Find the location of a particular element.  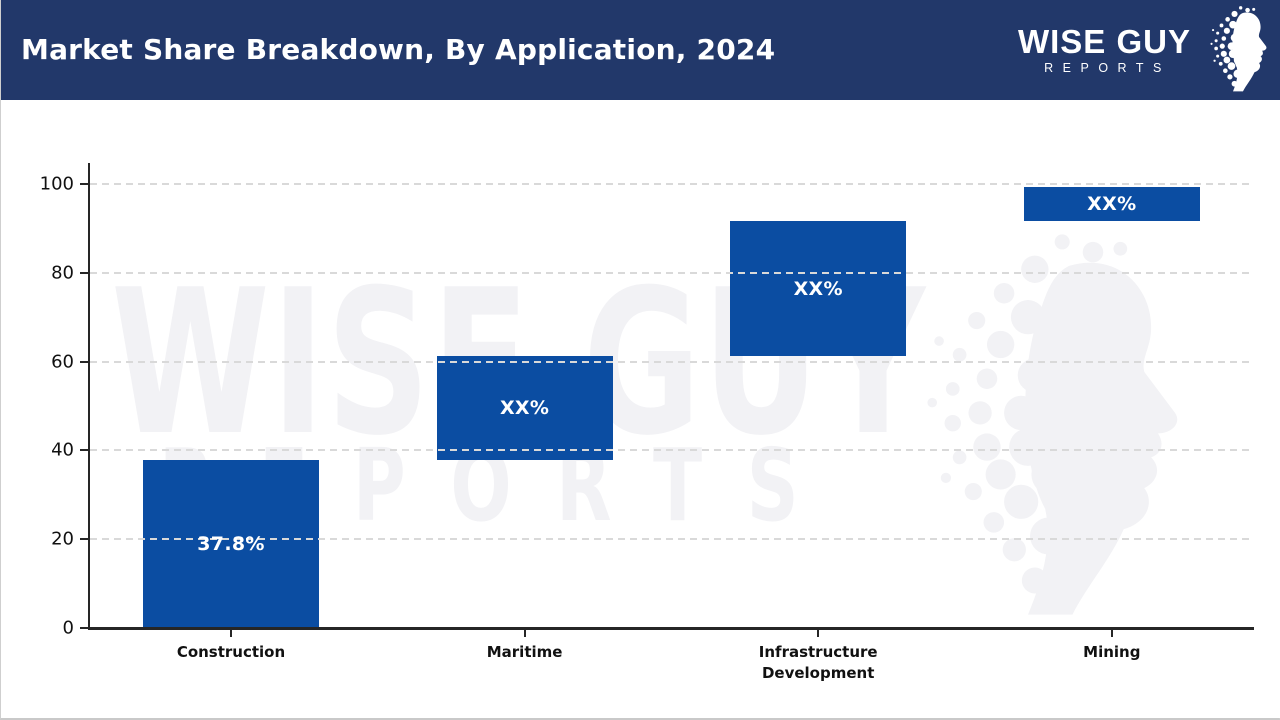

x-axis-line is located at coordinates (671, 628).